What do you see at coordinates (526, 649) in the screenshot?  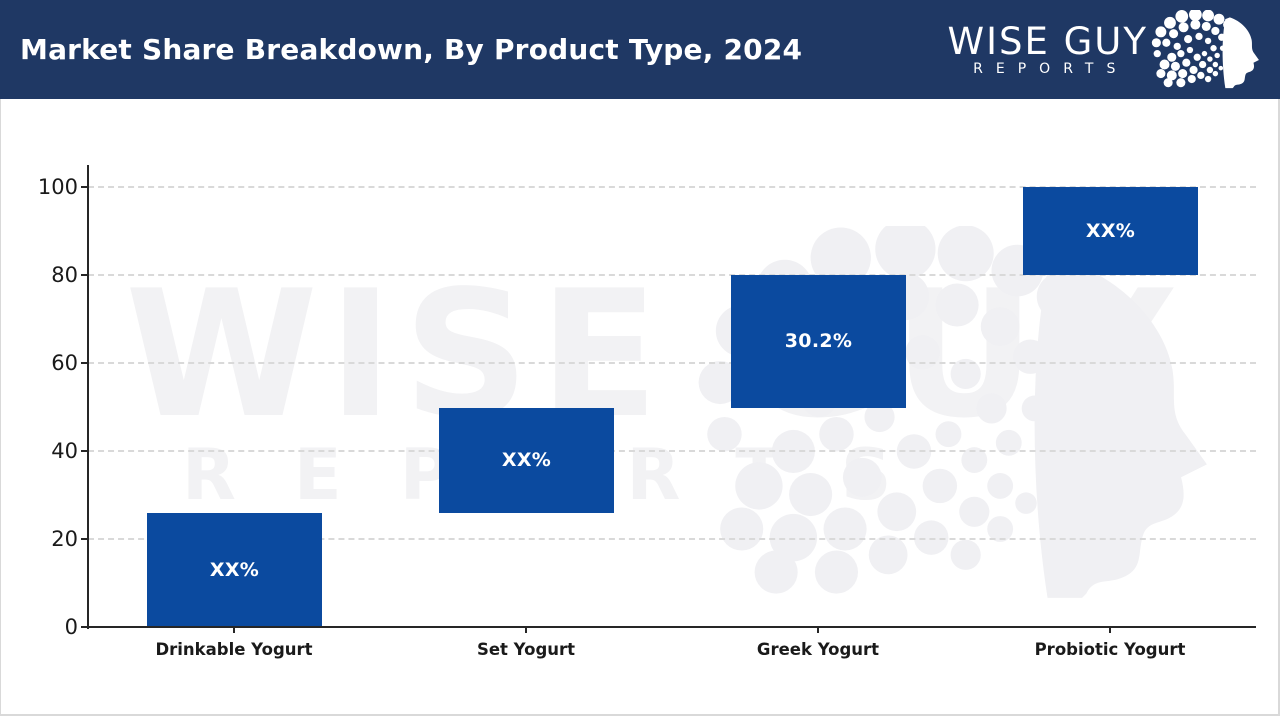 I see `x-category-label: Set Yogurt` at bounding box center [526, 649].